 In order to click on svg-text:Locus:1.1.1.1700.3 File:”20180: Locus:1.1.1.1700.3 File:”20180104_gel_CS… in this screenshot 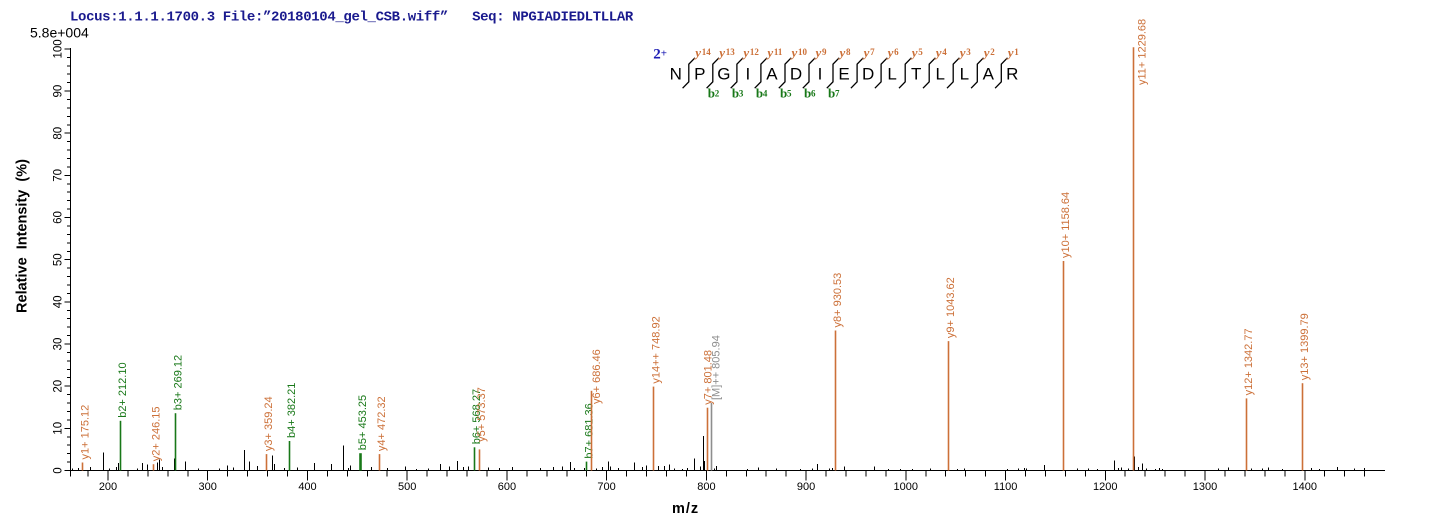, I will do `click(352, 18)`.